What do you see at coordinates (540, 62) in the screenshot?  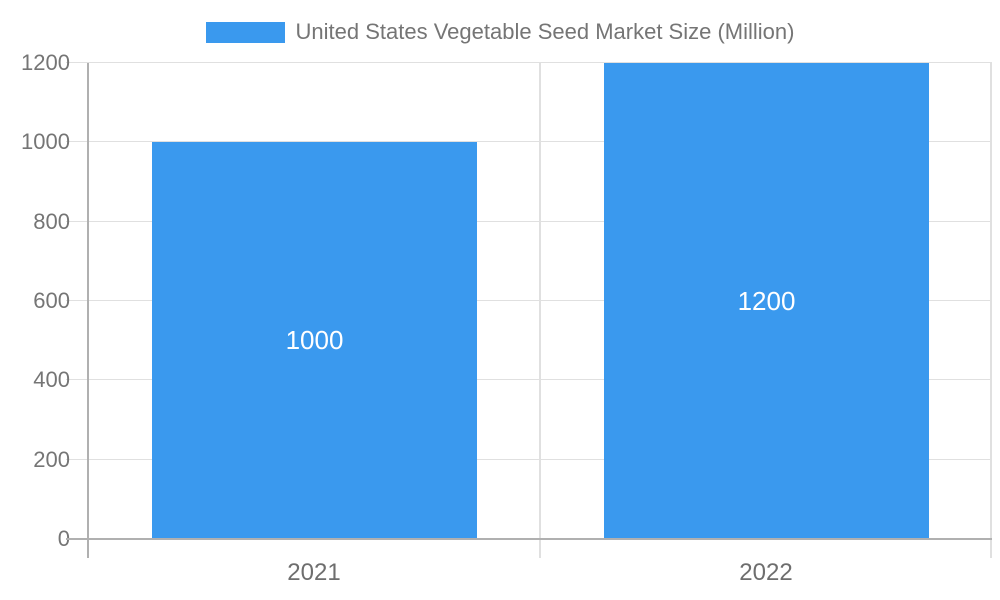 I see `gridline` at bounding box center [540, 62].